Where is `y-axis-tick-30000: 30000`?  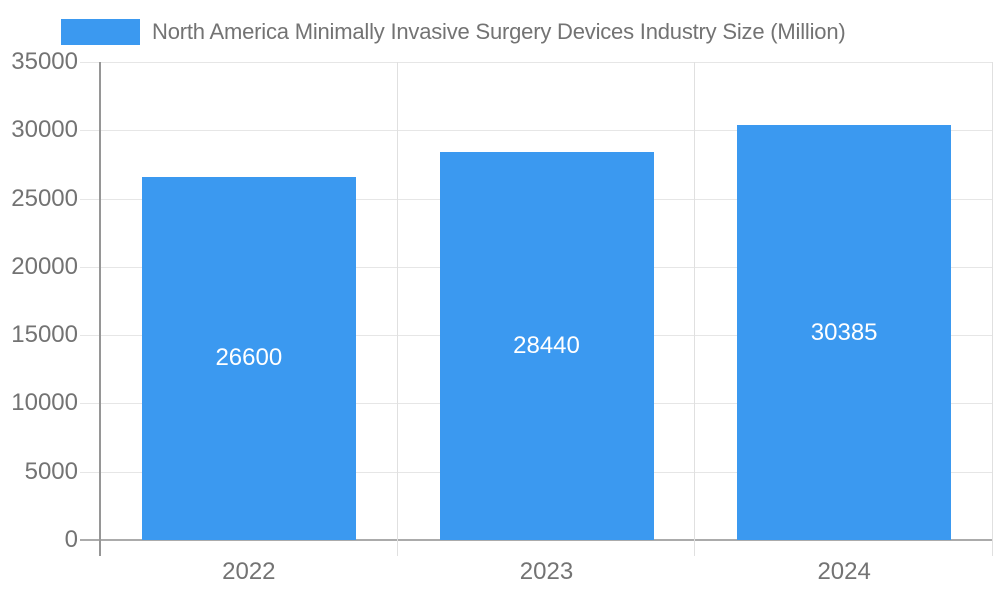 y-axis-tick-30000: 30000 is located at coordinates (44, 130).